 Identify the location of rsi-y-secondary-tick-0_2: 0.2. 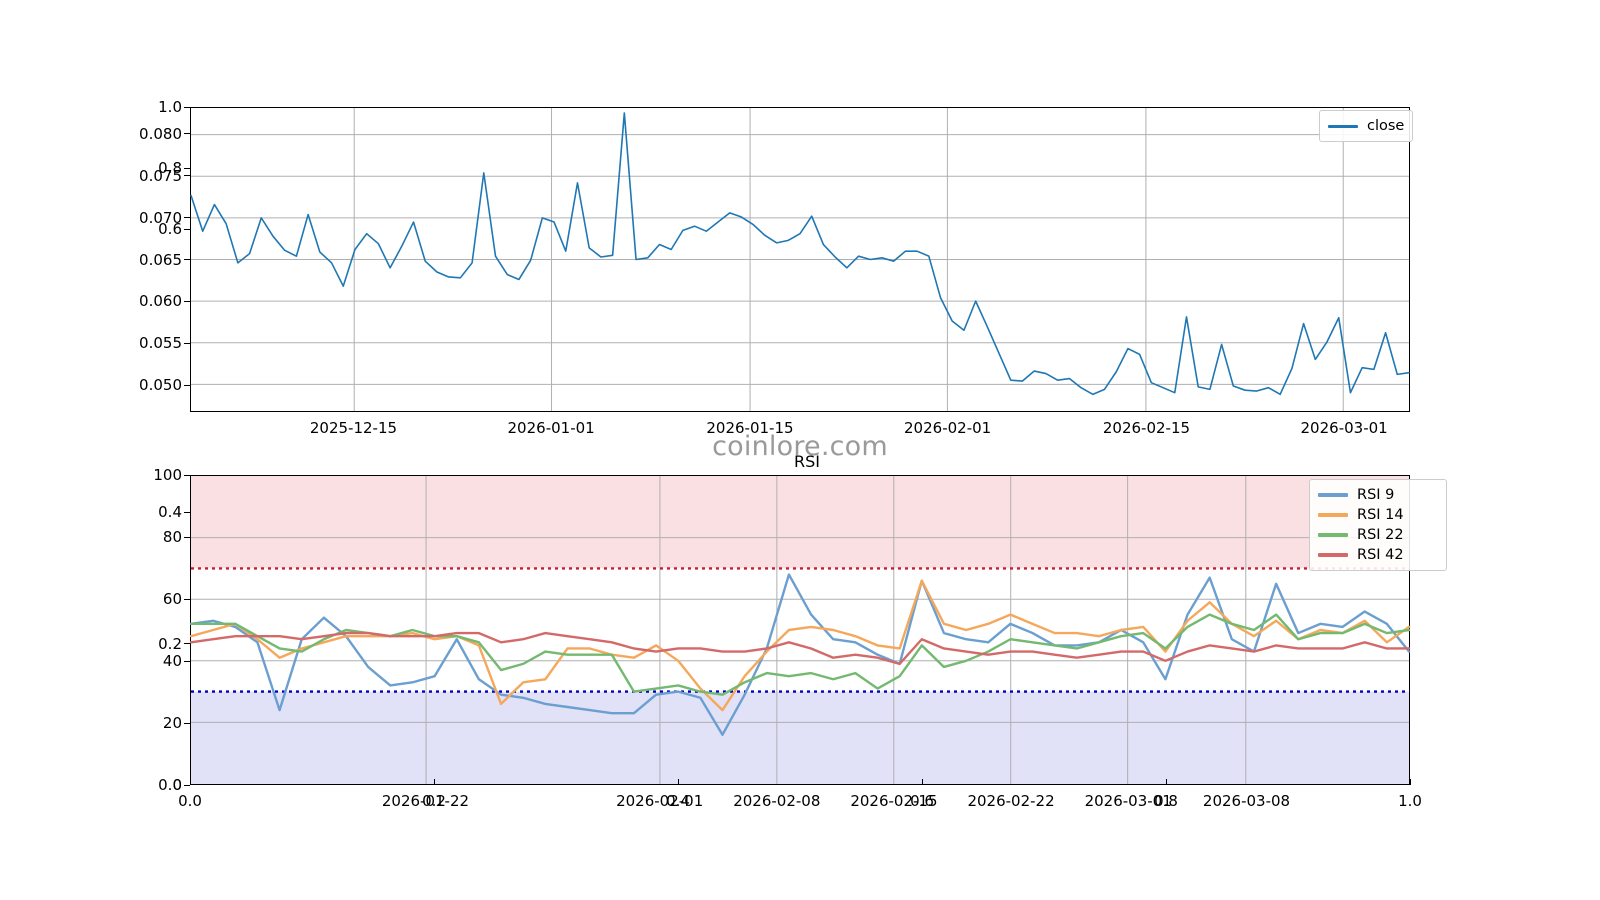
(170, 643).